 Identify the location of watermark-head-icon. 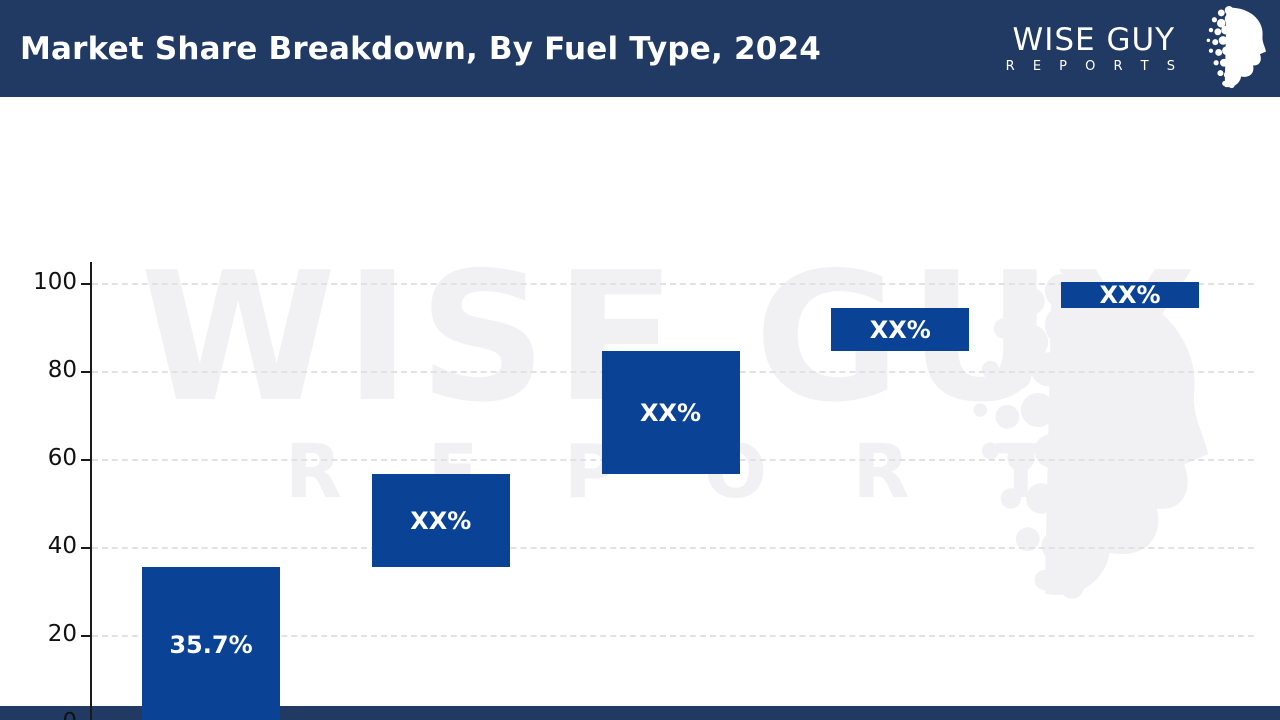
(1090, 436).